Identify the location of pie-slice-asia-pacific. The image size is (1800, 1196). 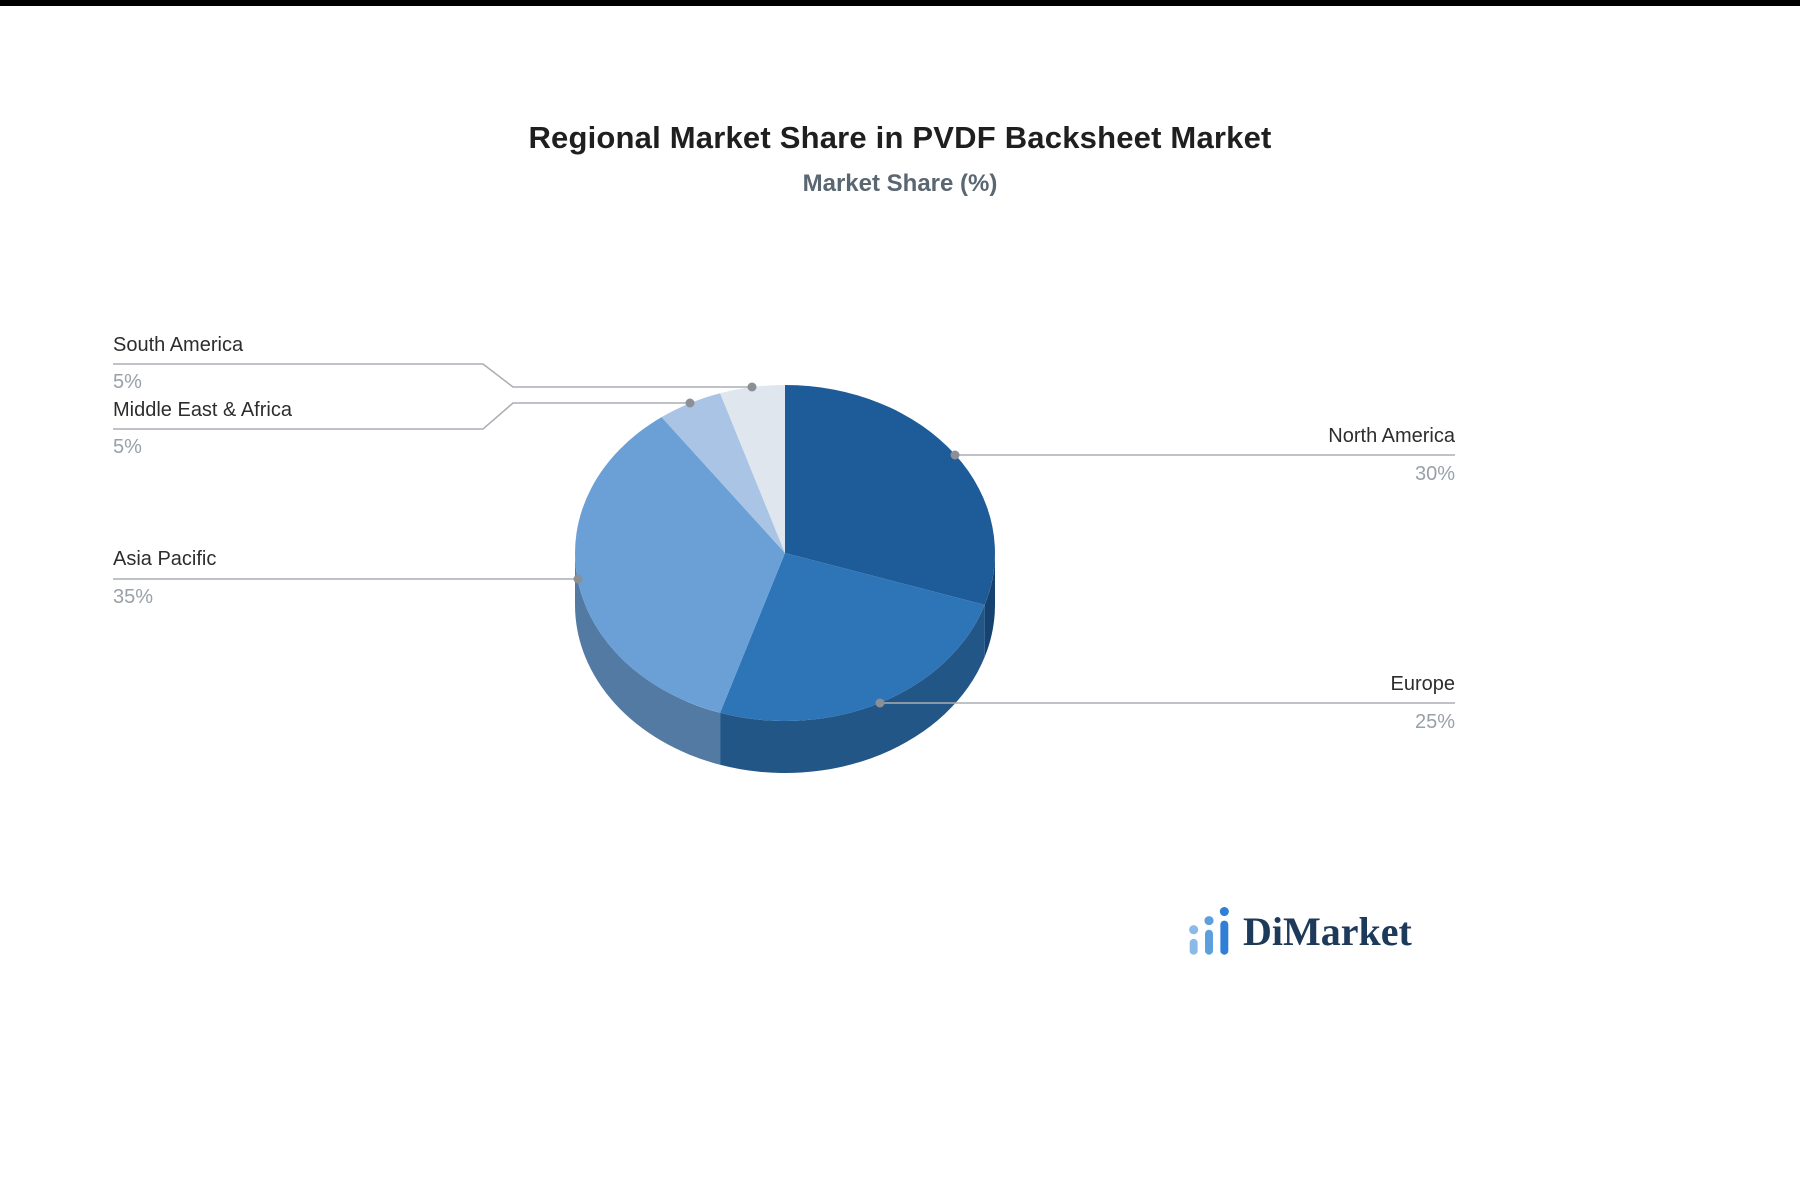
(680, 565).